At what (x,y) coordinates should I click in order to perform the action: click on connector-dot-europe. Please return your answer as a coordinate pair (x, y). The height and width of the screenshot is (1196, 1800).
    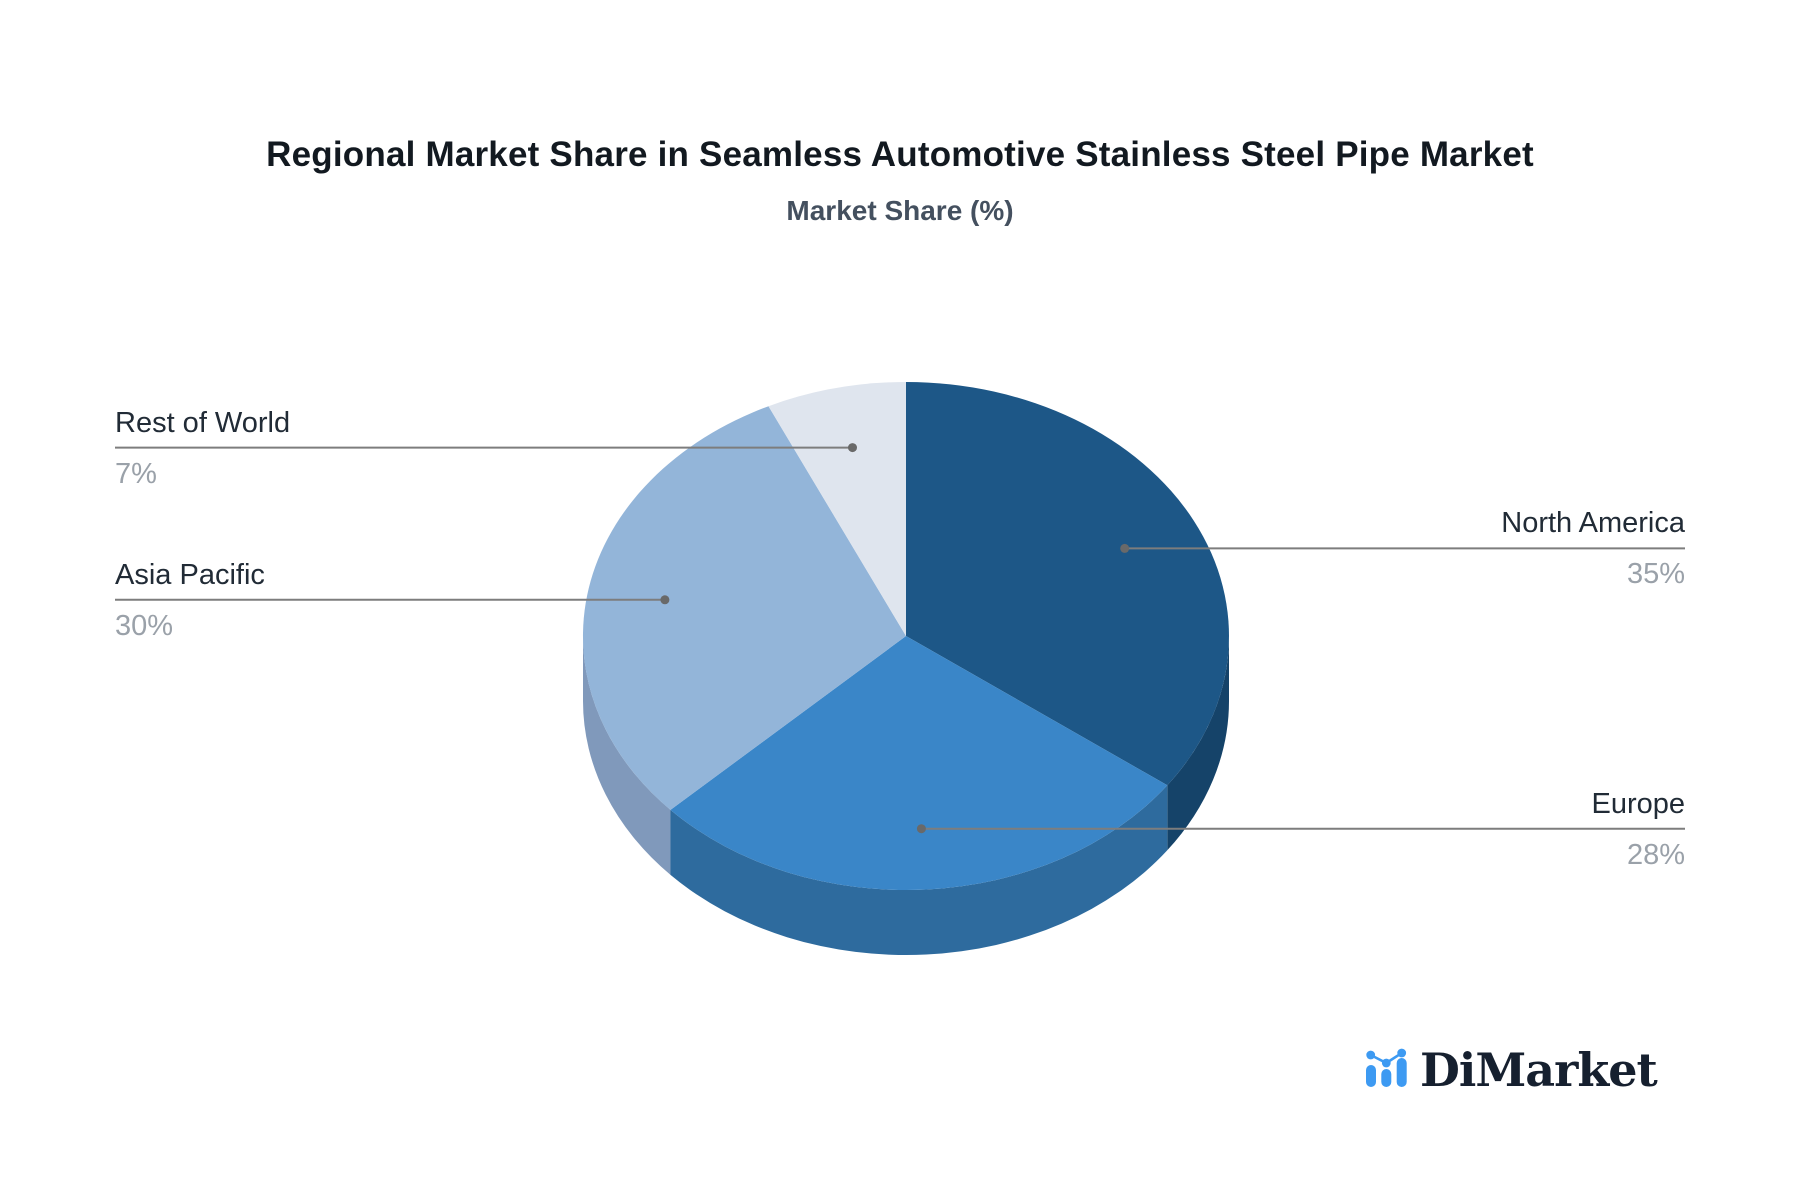
    Looking at the image, I should click on (921, 829).